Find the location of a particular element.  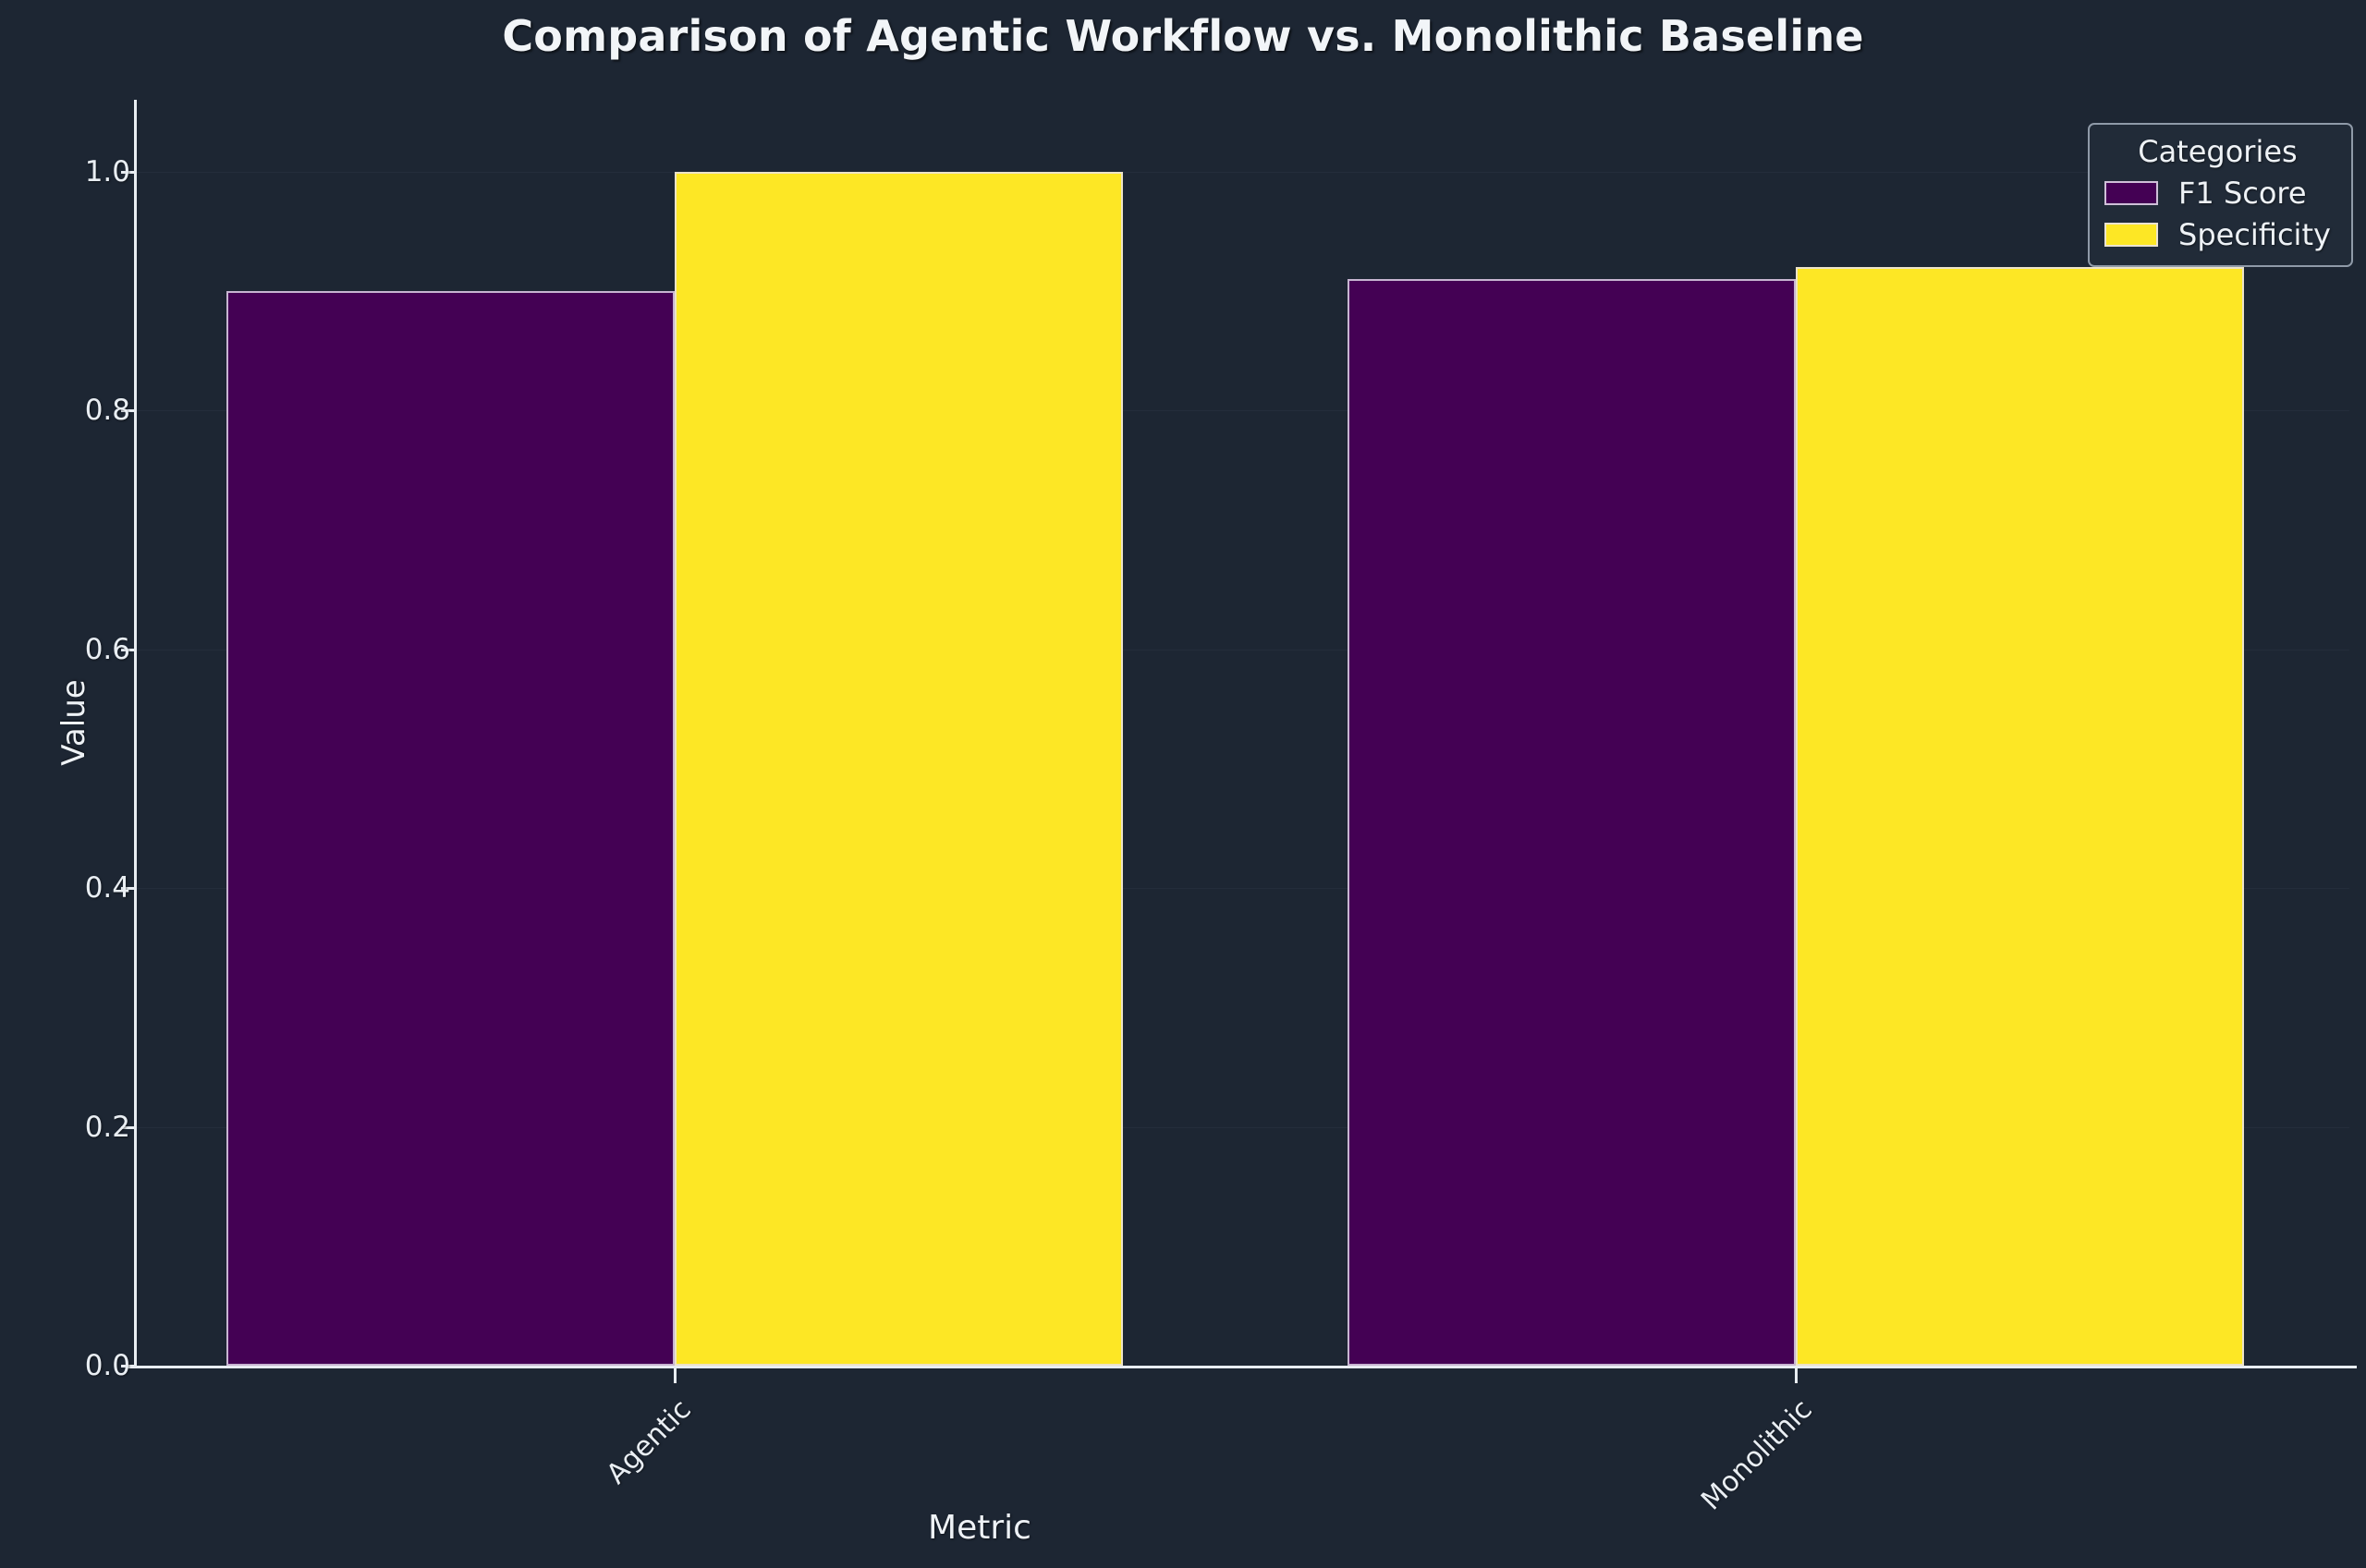

legend-entry: Specificity is located at coordinates (2218, 234).